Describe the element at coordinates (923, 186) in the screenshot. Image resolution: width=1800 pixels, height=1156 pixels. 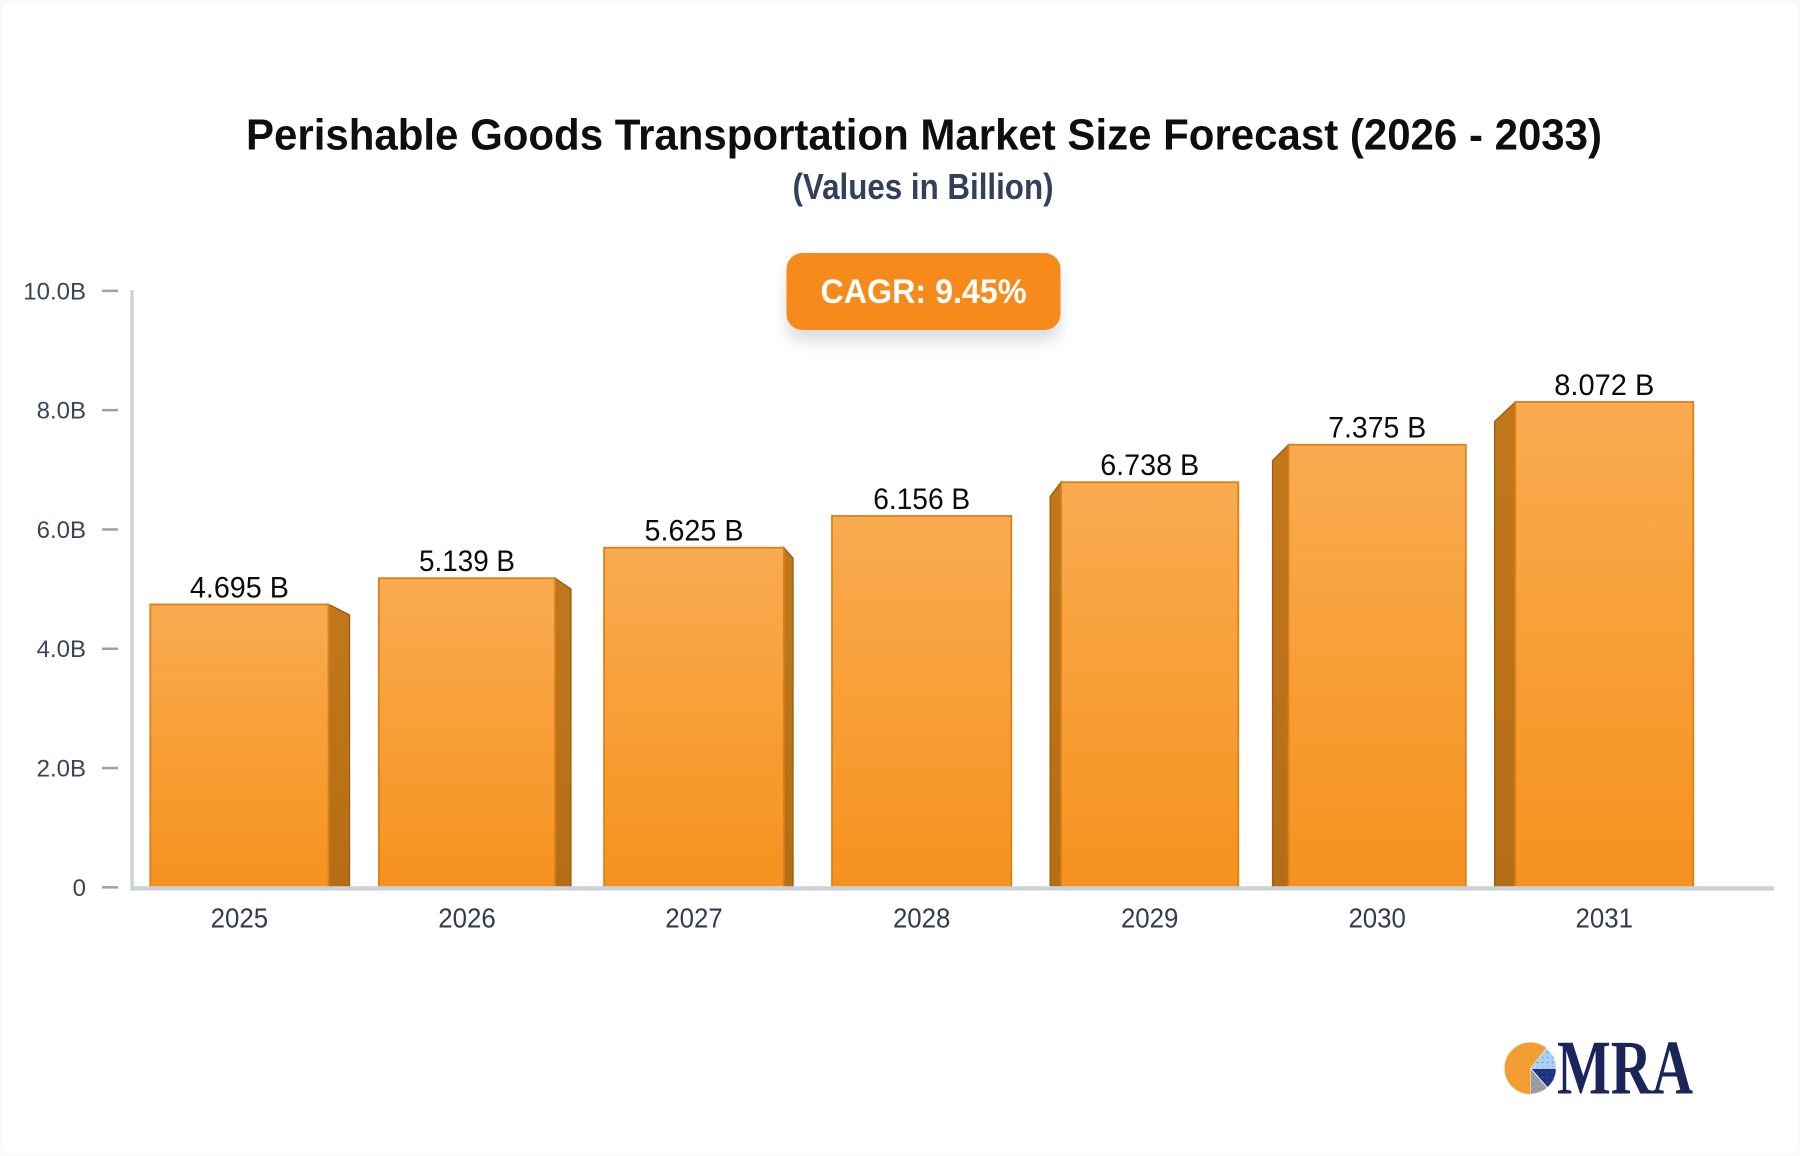
I see `svg-text: (Values in Billion)` at that location.